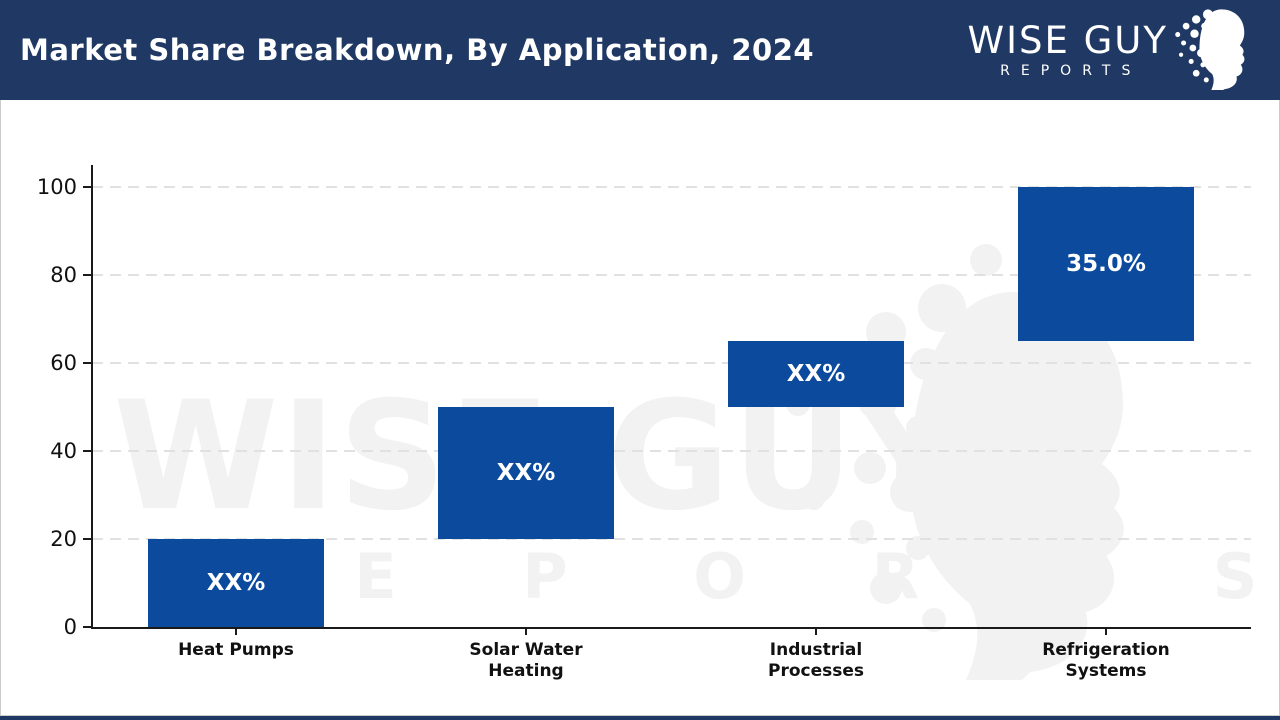  What do you see at coordinates (815, 661) in the screenshot?
I see `x-axis-category-label: Industrial Processes` at bounding box center [815, 661].